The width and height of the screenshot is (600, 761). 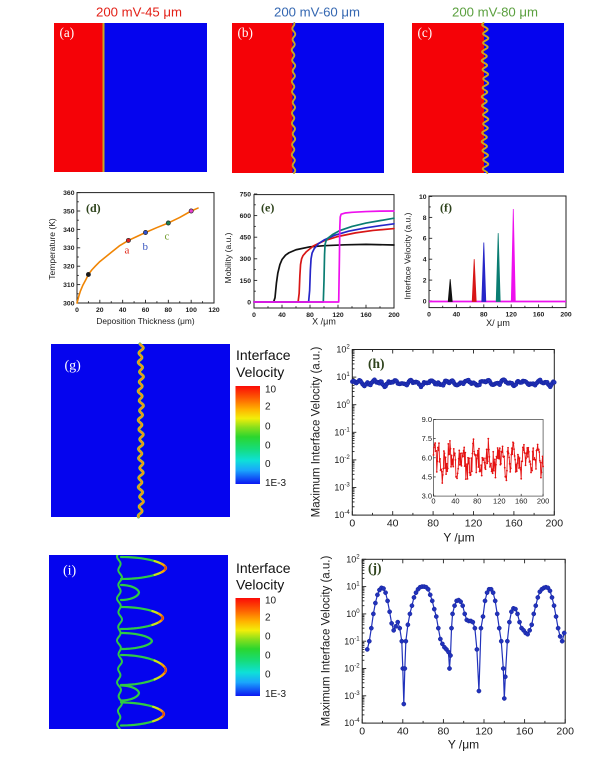 I want to click on svg-text: 330, so click(x=69, y=248).